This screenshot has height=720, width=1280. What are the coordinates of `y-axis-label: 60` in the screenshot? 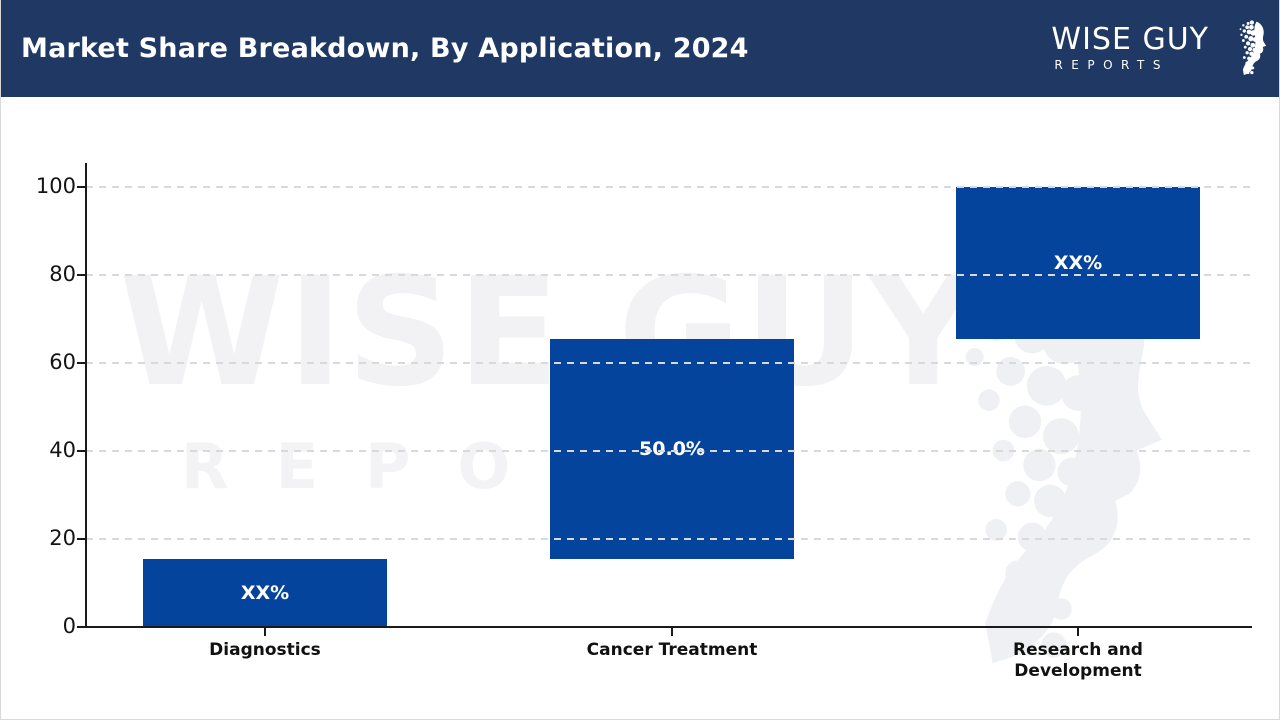 It's located at (62, 362).